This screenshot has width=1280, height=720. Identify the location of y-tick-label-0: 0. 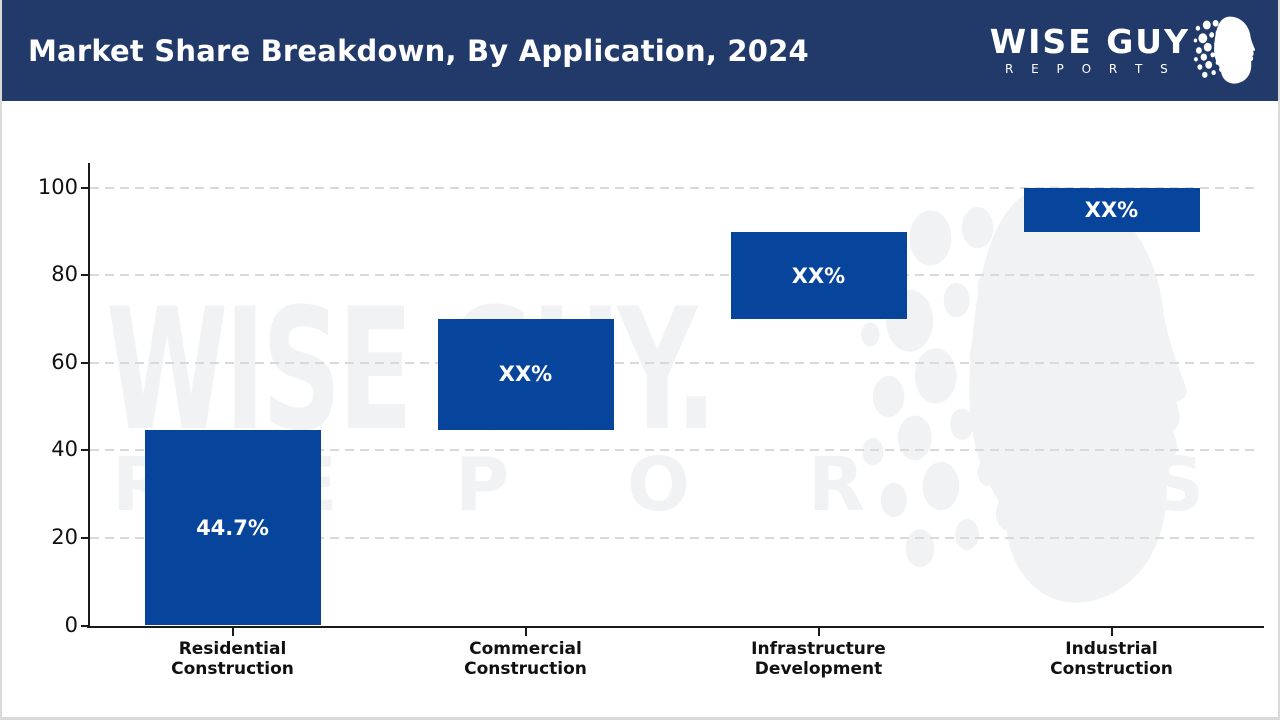
(71, 624).